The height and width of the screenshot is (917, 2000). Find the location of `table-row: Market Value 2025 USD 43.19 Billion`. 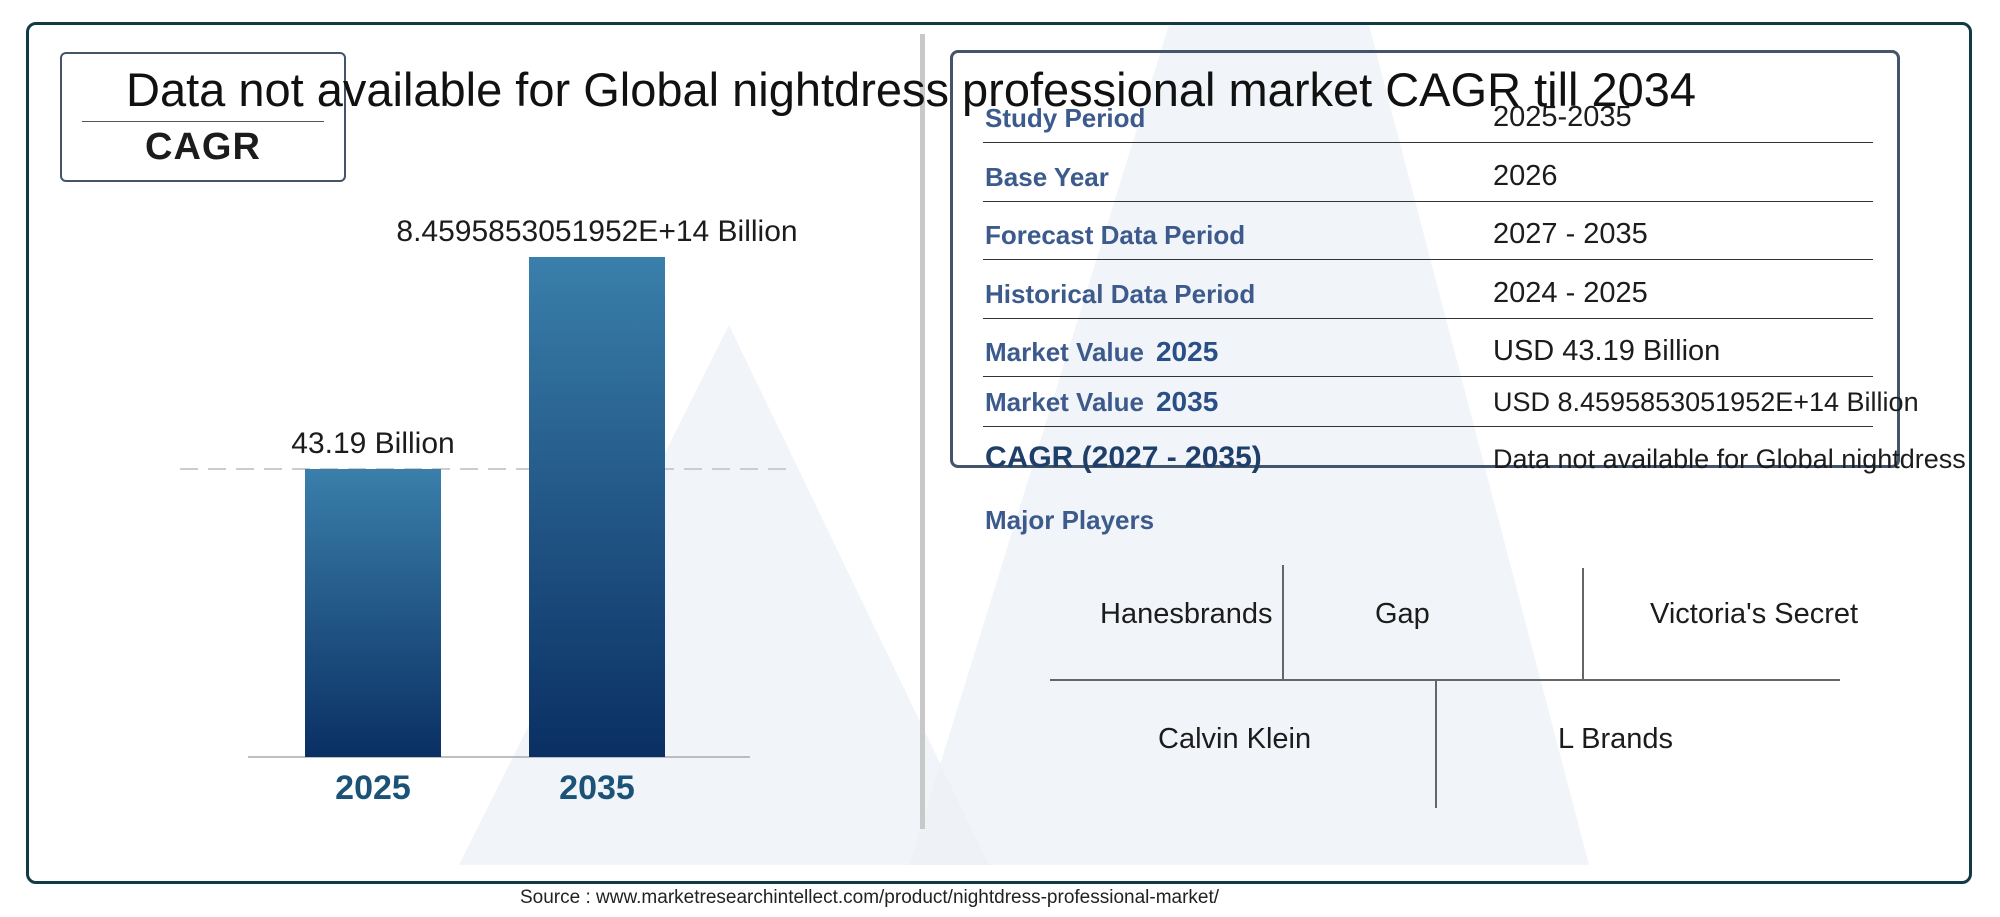

table-row: Market Value 2025 USD 43.19 Billion is located at coordinates (1428, 348).